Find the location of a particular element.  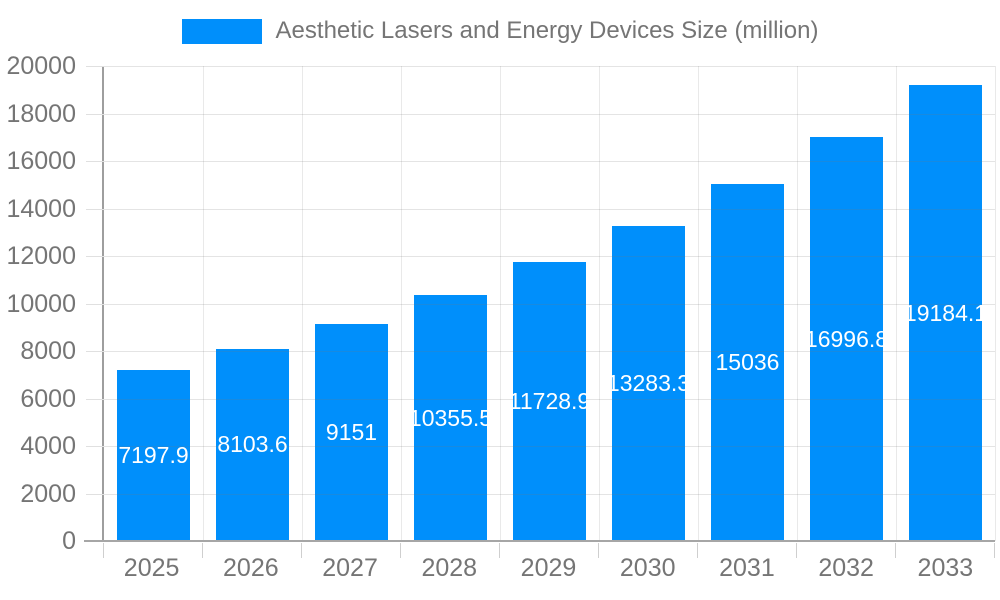

bar-value-label: 11728.9 is located at coordinates (549, 401).